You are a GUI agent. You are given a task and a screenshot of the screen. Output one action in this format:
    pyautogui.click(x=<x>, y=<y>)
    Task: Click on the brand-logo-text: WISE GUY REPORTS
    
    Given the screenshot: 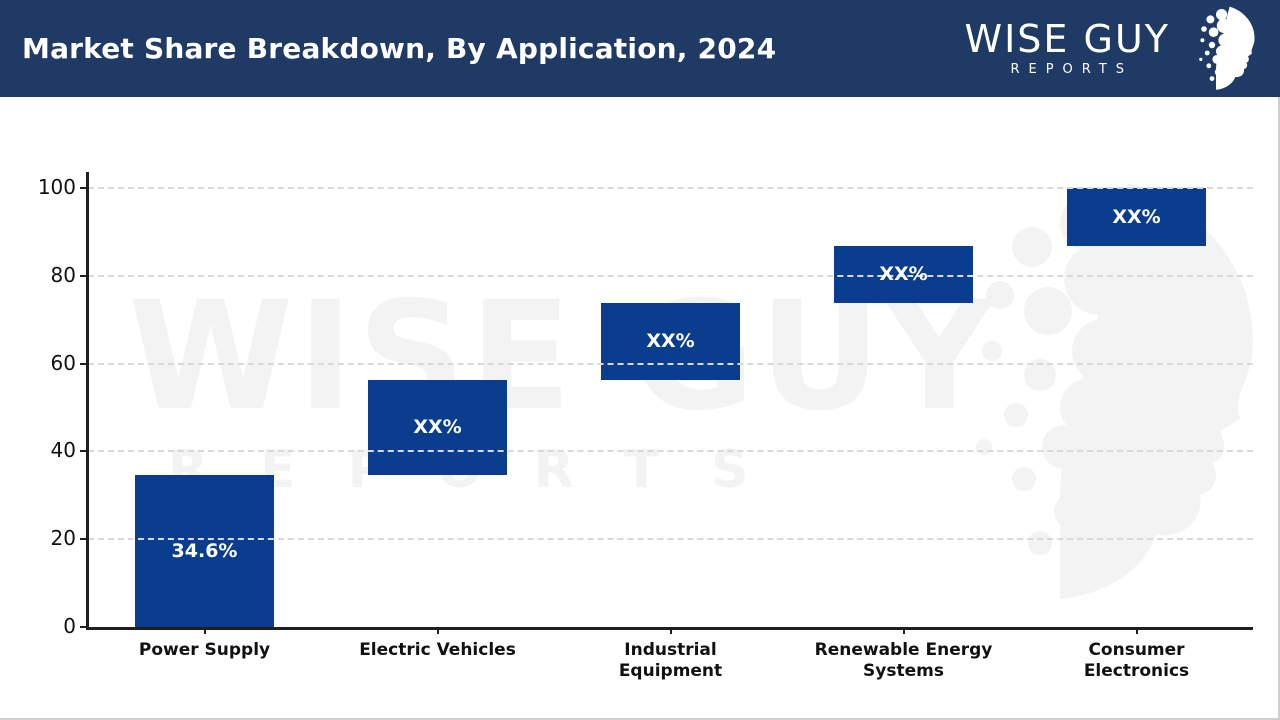 What is the action you would take?
    pyautogui.click(x=1067, y=47)
    